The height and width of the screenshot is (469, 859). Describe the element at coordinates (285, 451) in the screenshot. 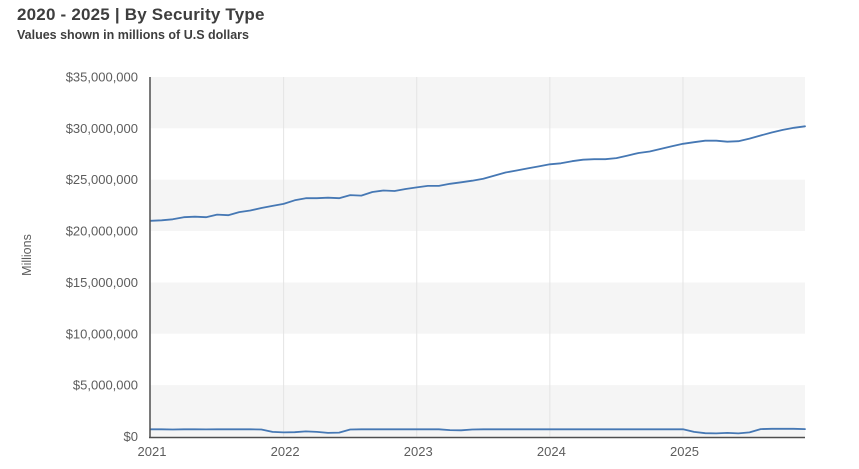

I see `x-tick-label: 2022` at that location.